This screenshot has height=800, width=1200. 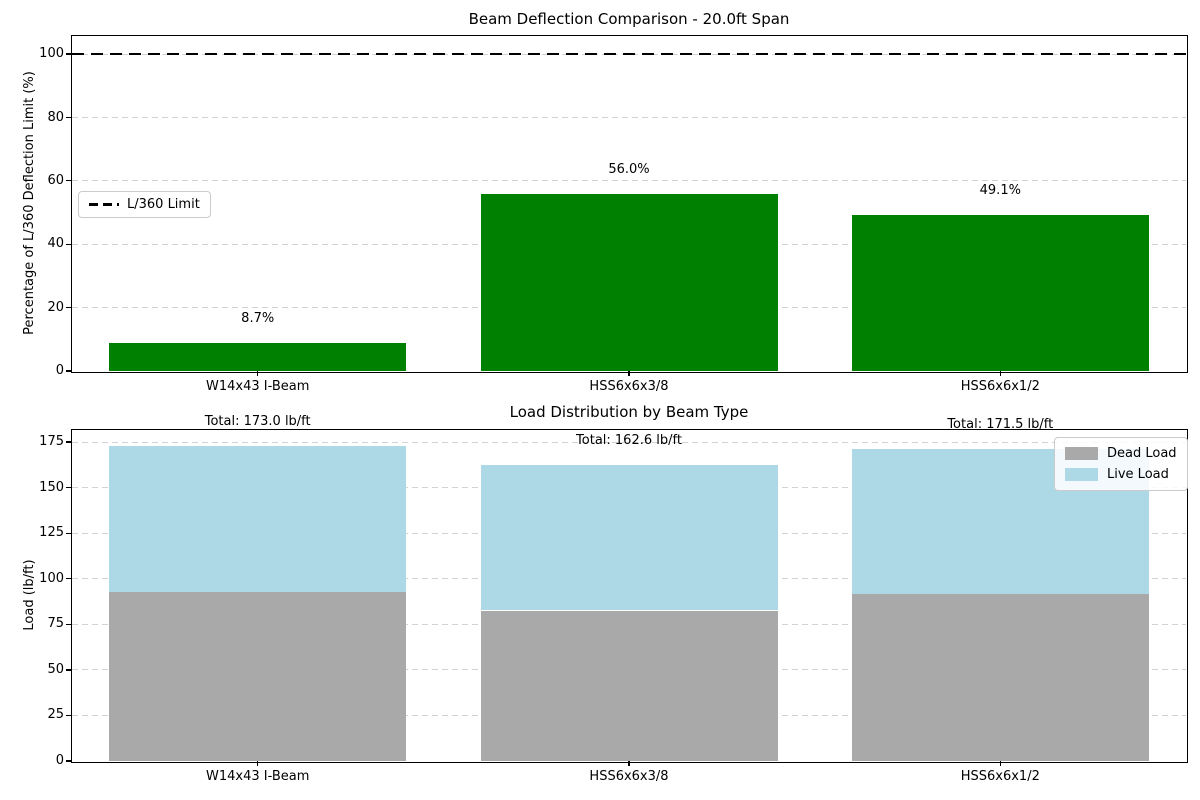 I want to click on bar-value-label-w14x43-i-beam: 8.7%, so click(x=258, y=319).